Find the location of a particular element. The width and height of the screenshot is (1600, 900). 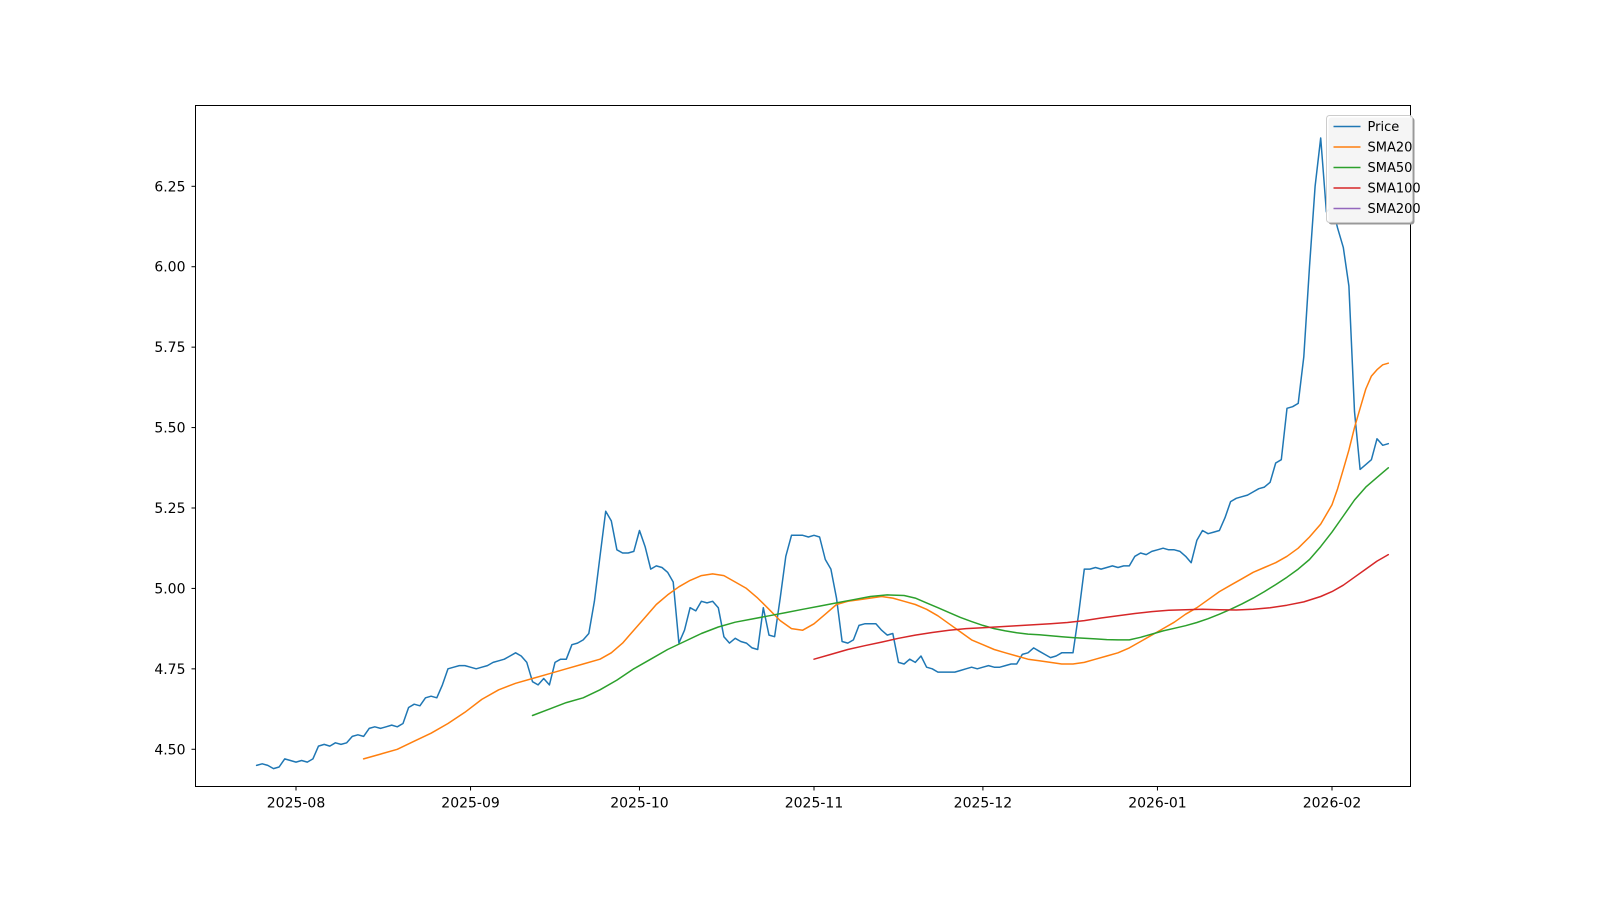

legend-entry-sma100: SMA100 is located at coordinates (1377, 189).